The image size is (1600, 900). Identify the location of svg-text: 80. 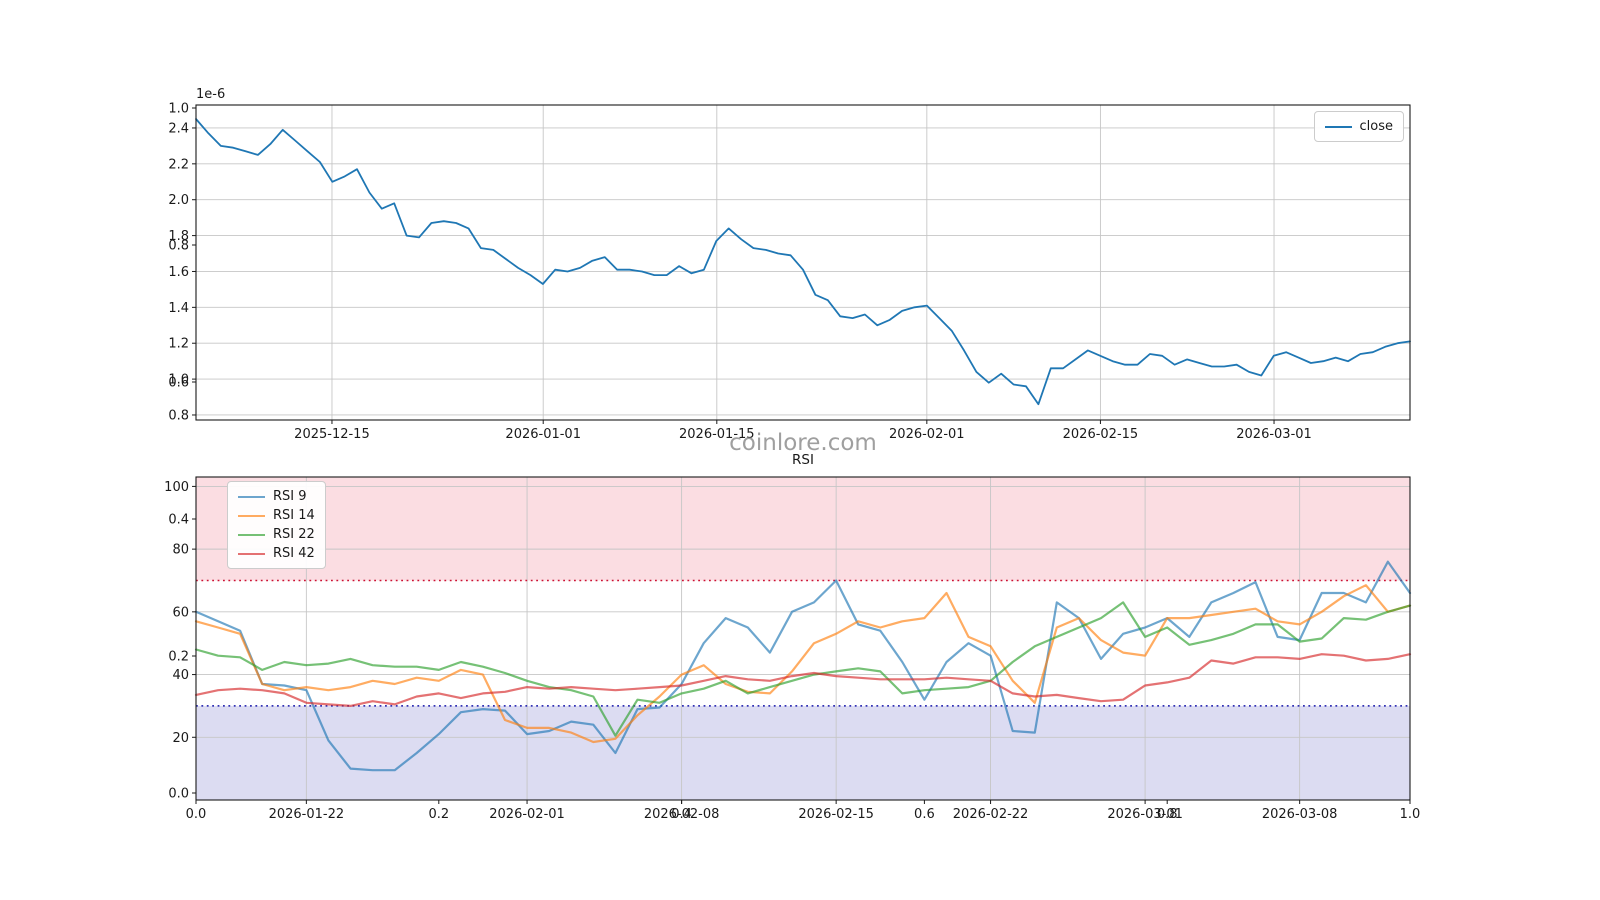
(180, 550).